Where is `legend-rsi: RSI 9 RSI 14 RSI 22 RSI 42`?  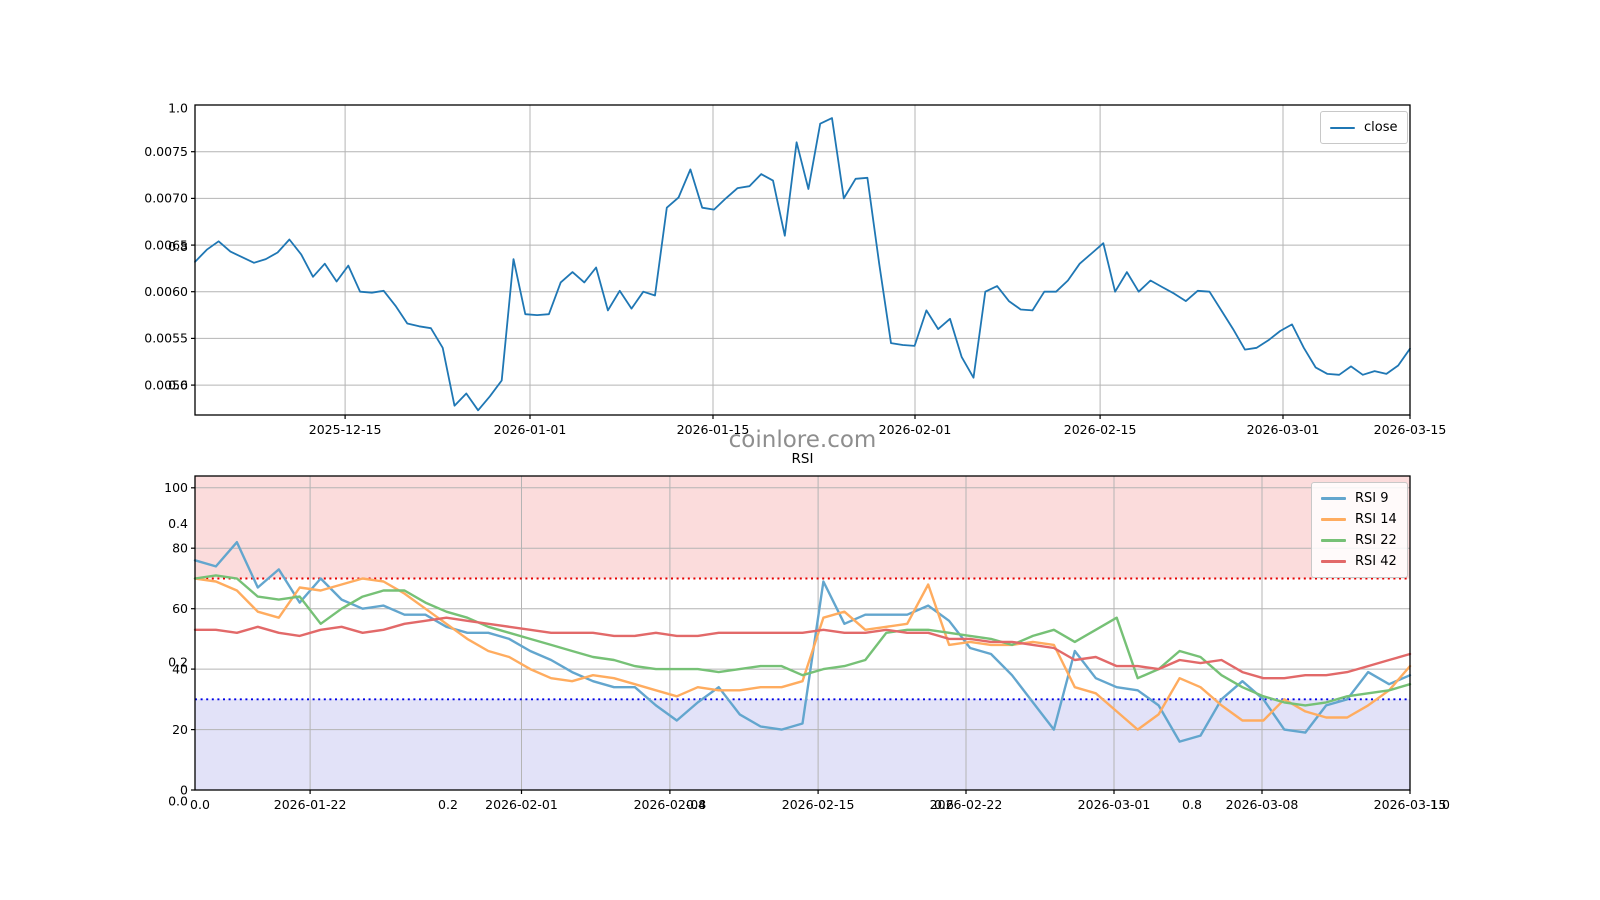
legend-rsi: RSI 9 RSI 14 RSI 22 RSI 42 is located at coordinates (1359, 530).